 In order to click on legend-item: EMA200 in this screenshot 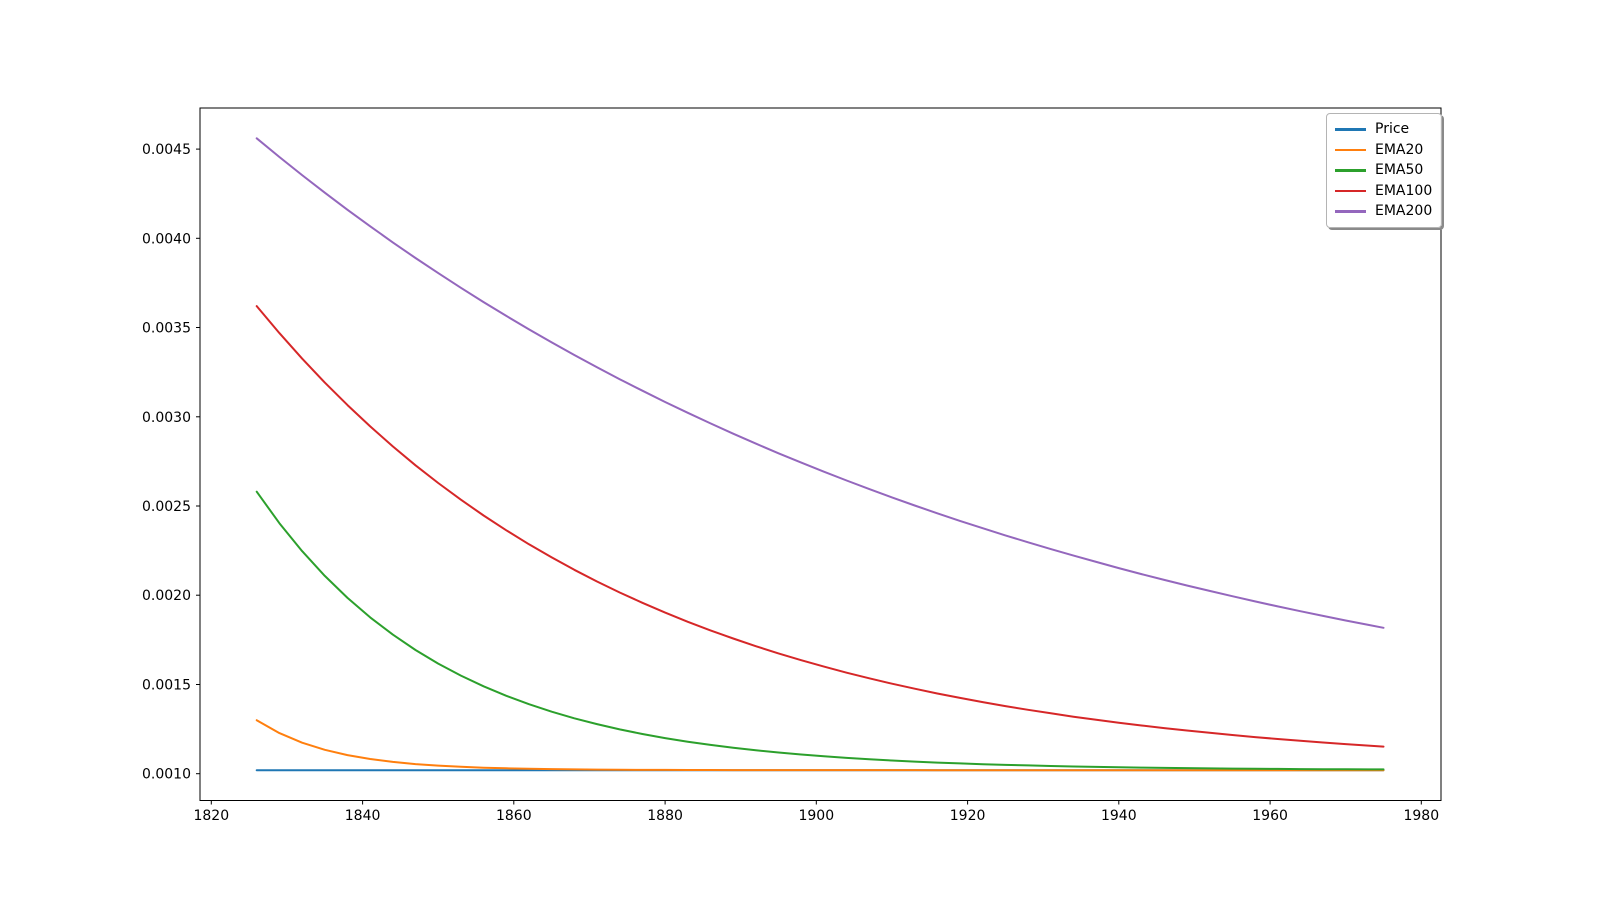, I will do `click(1383, 211)`.